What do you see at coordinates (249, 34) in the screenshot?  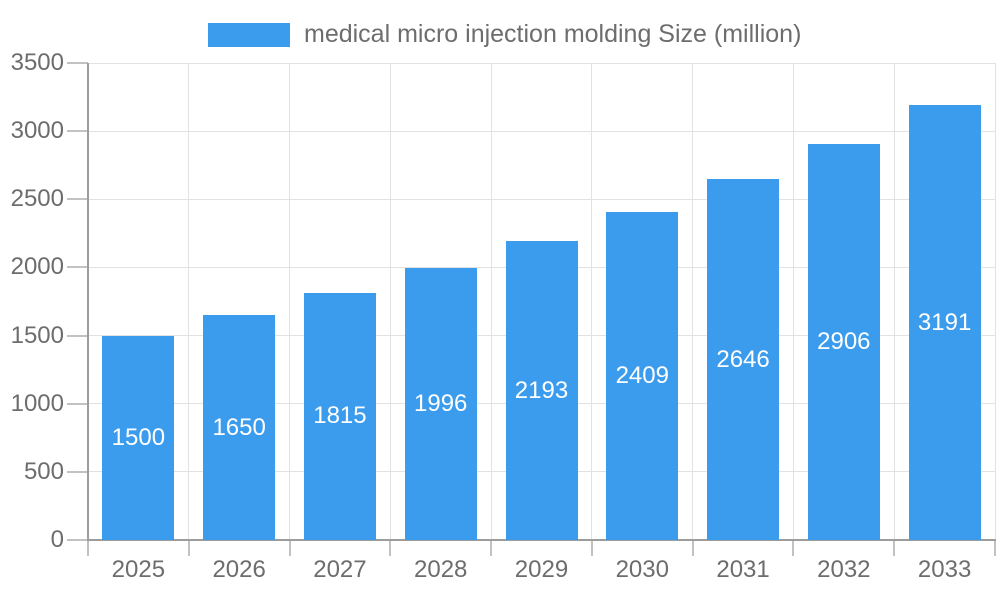 I see `legend-swatch` at bounding box center [249, 34].